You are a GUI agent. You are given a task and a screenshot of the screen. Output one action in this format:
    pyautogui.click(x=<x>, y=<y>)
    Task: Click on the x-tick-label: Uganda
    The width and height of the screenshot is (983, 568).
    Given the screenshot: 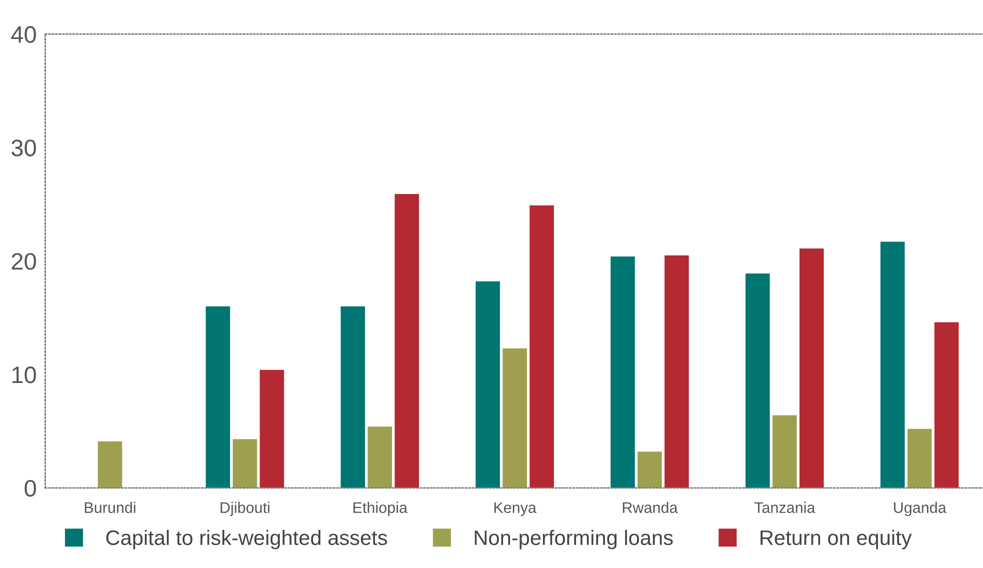 What is the action you would take?
    pyautogui.click(x=920, y=509)
    